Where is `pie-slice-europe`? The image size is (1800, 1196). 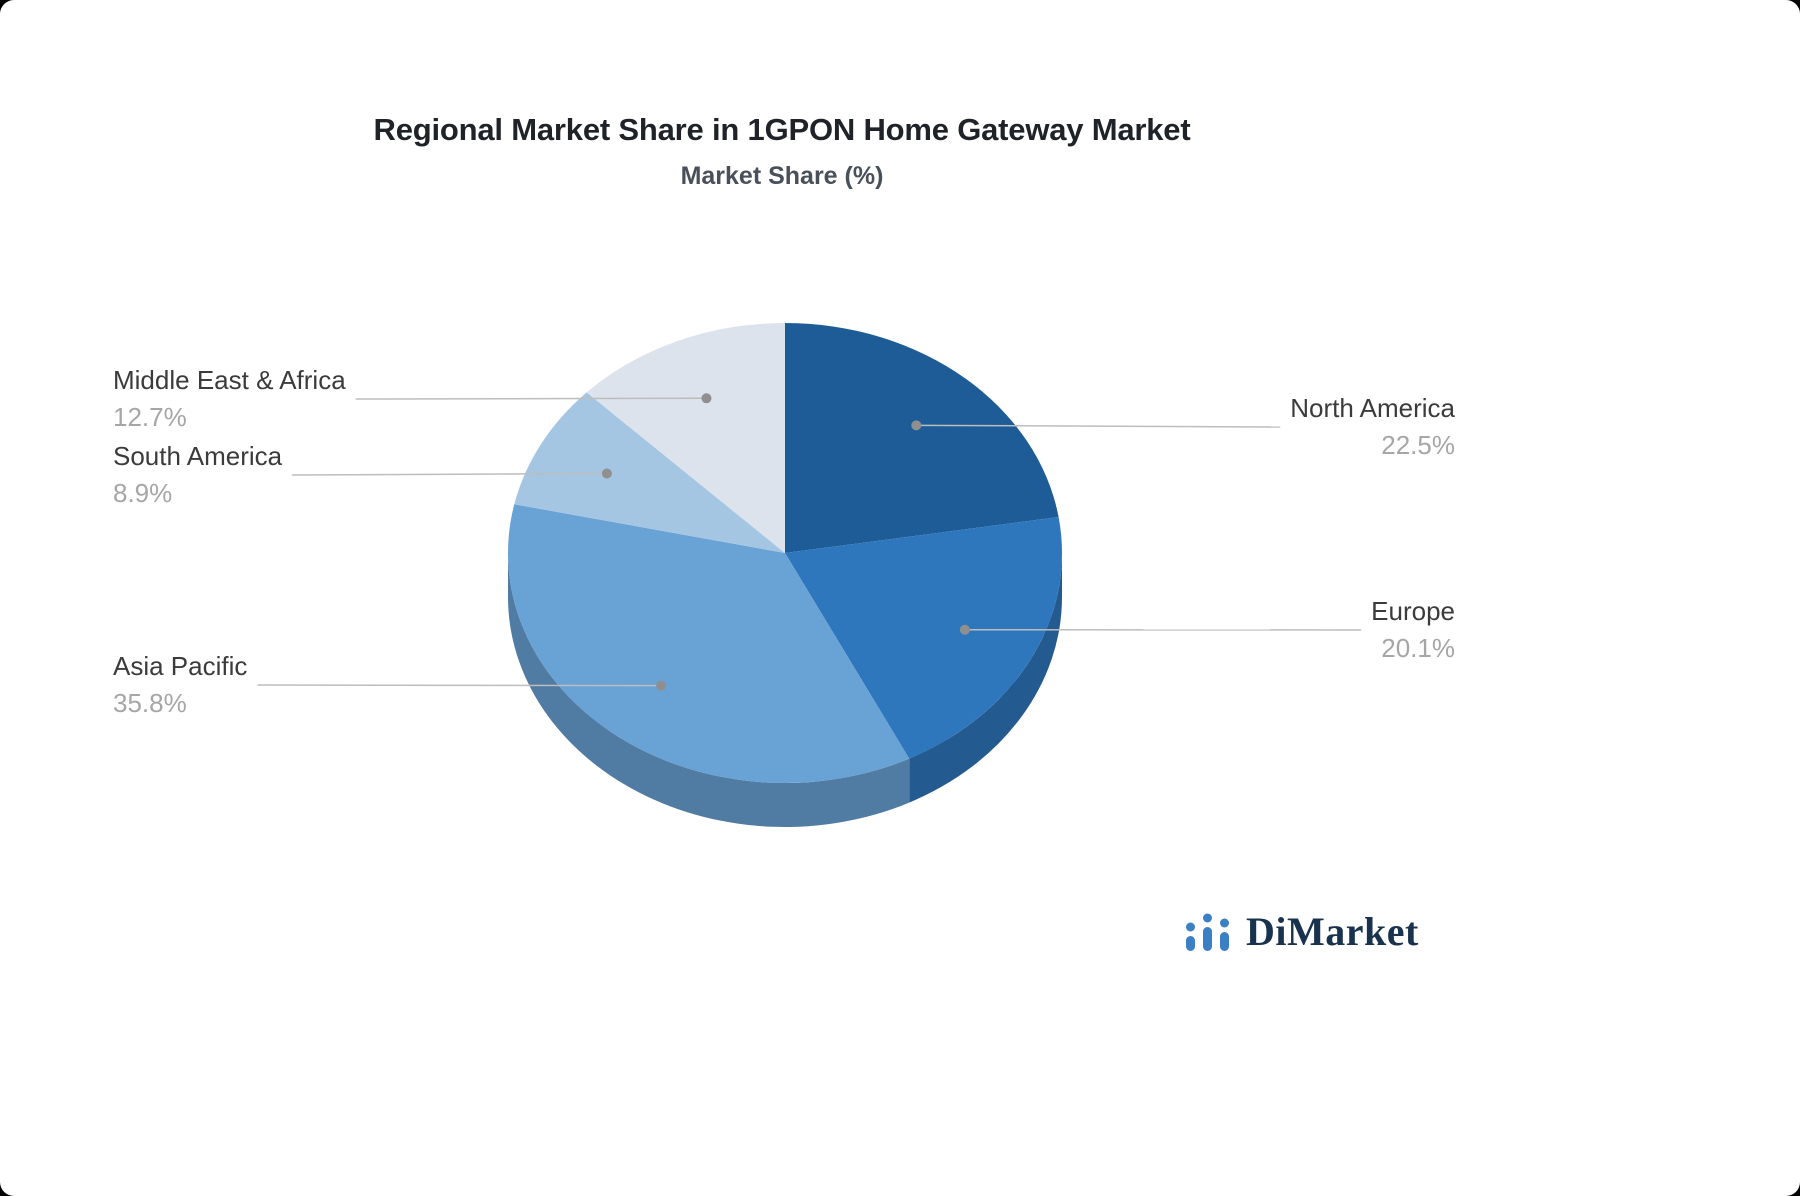
pie-slice-europe is located at coordinates (924, 638).